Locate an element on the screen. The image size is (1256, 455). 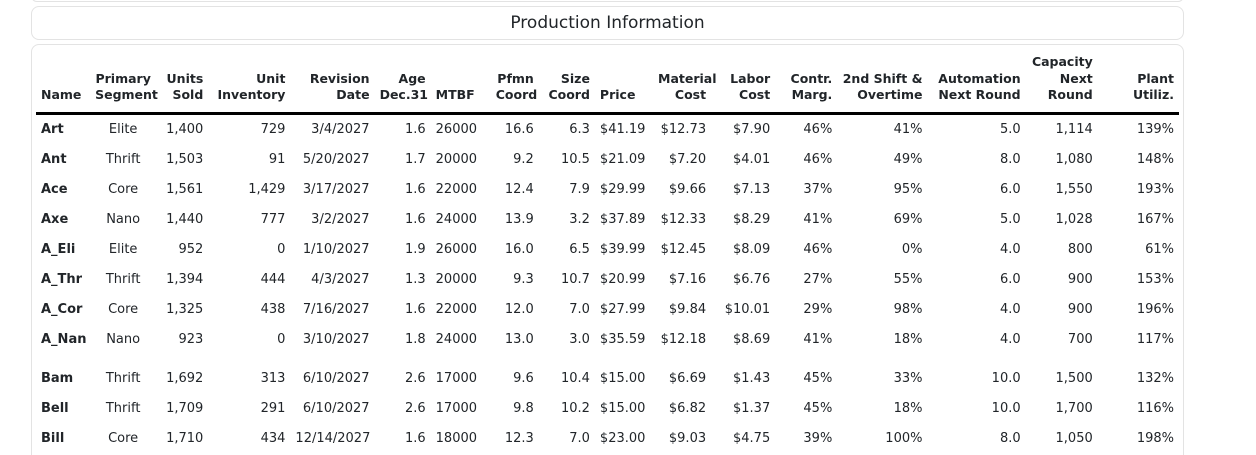
cell-revision-date: 3/4/2027 is located at coordinates (340, 129).